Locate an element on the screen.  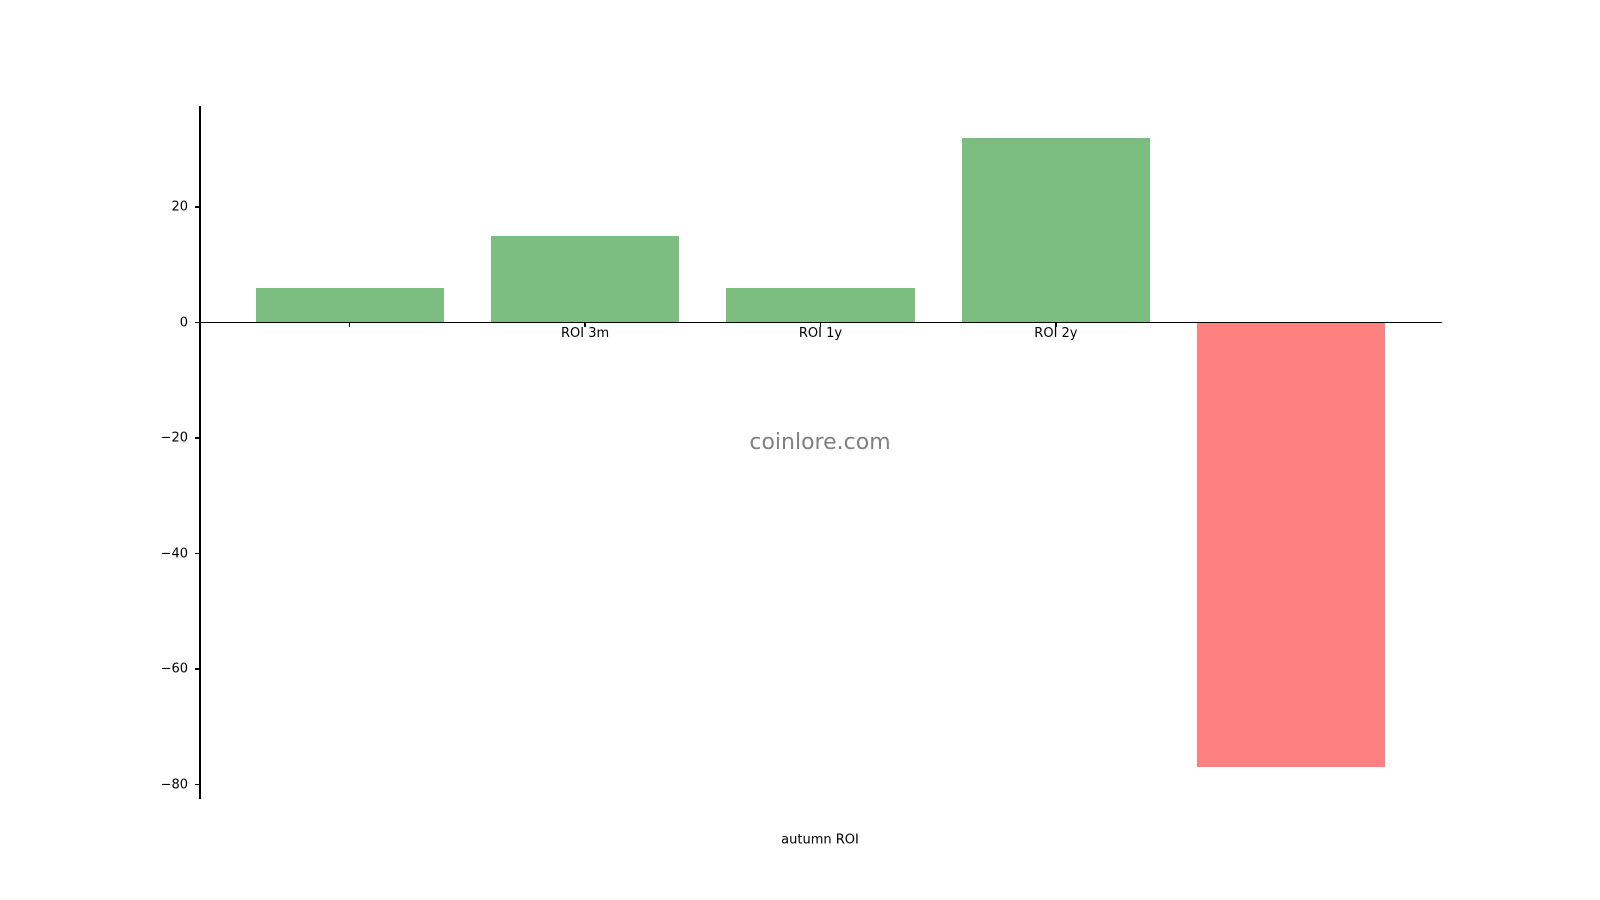
x-axis-zero-line is located at coordinates (820, 322).